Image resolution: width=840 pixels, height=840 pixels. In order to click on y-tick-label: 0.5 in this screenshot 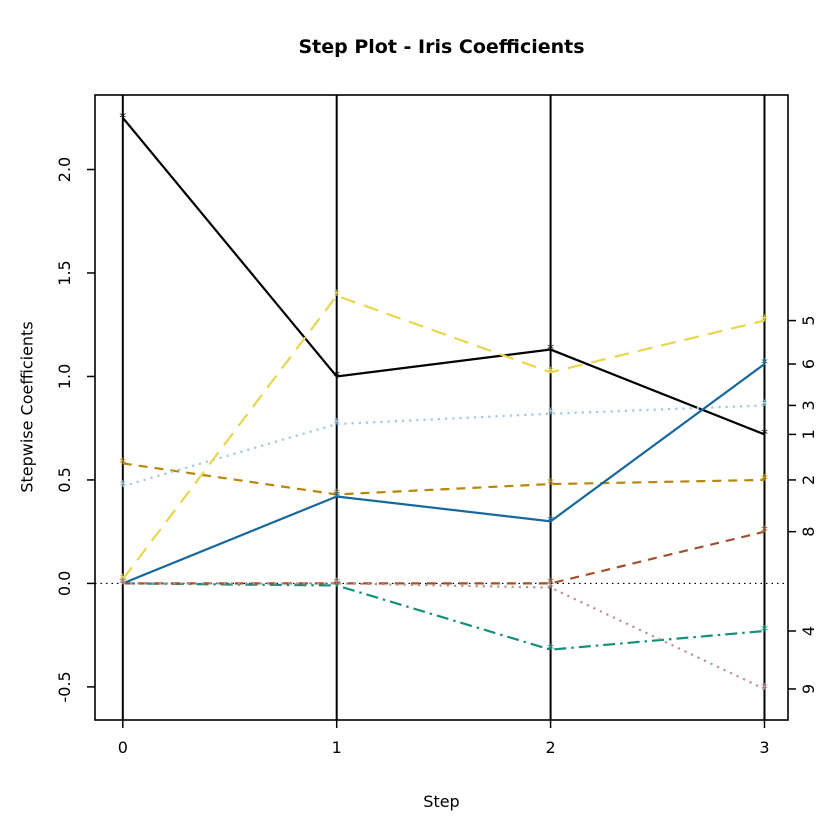, I will do `click(64, 479)`.